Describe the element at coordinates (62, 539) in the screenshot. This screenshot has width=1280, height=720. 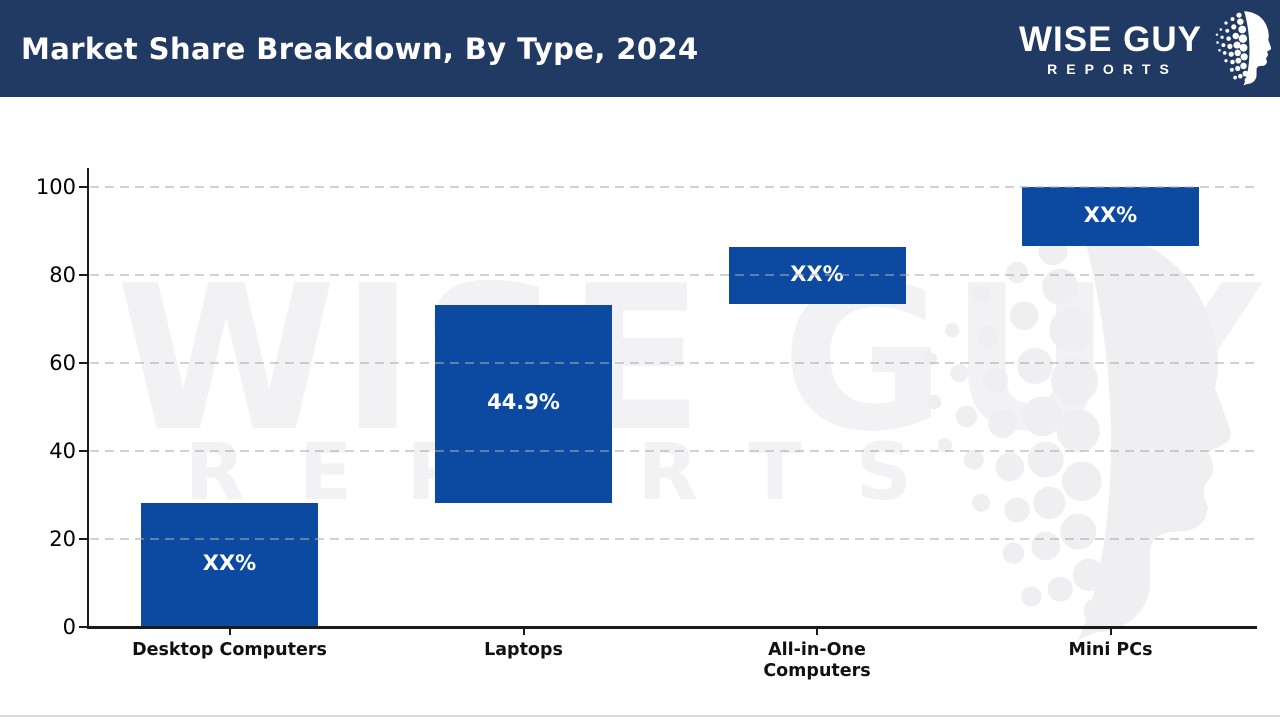
I see `y-tick-label: 20` at that location.